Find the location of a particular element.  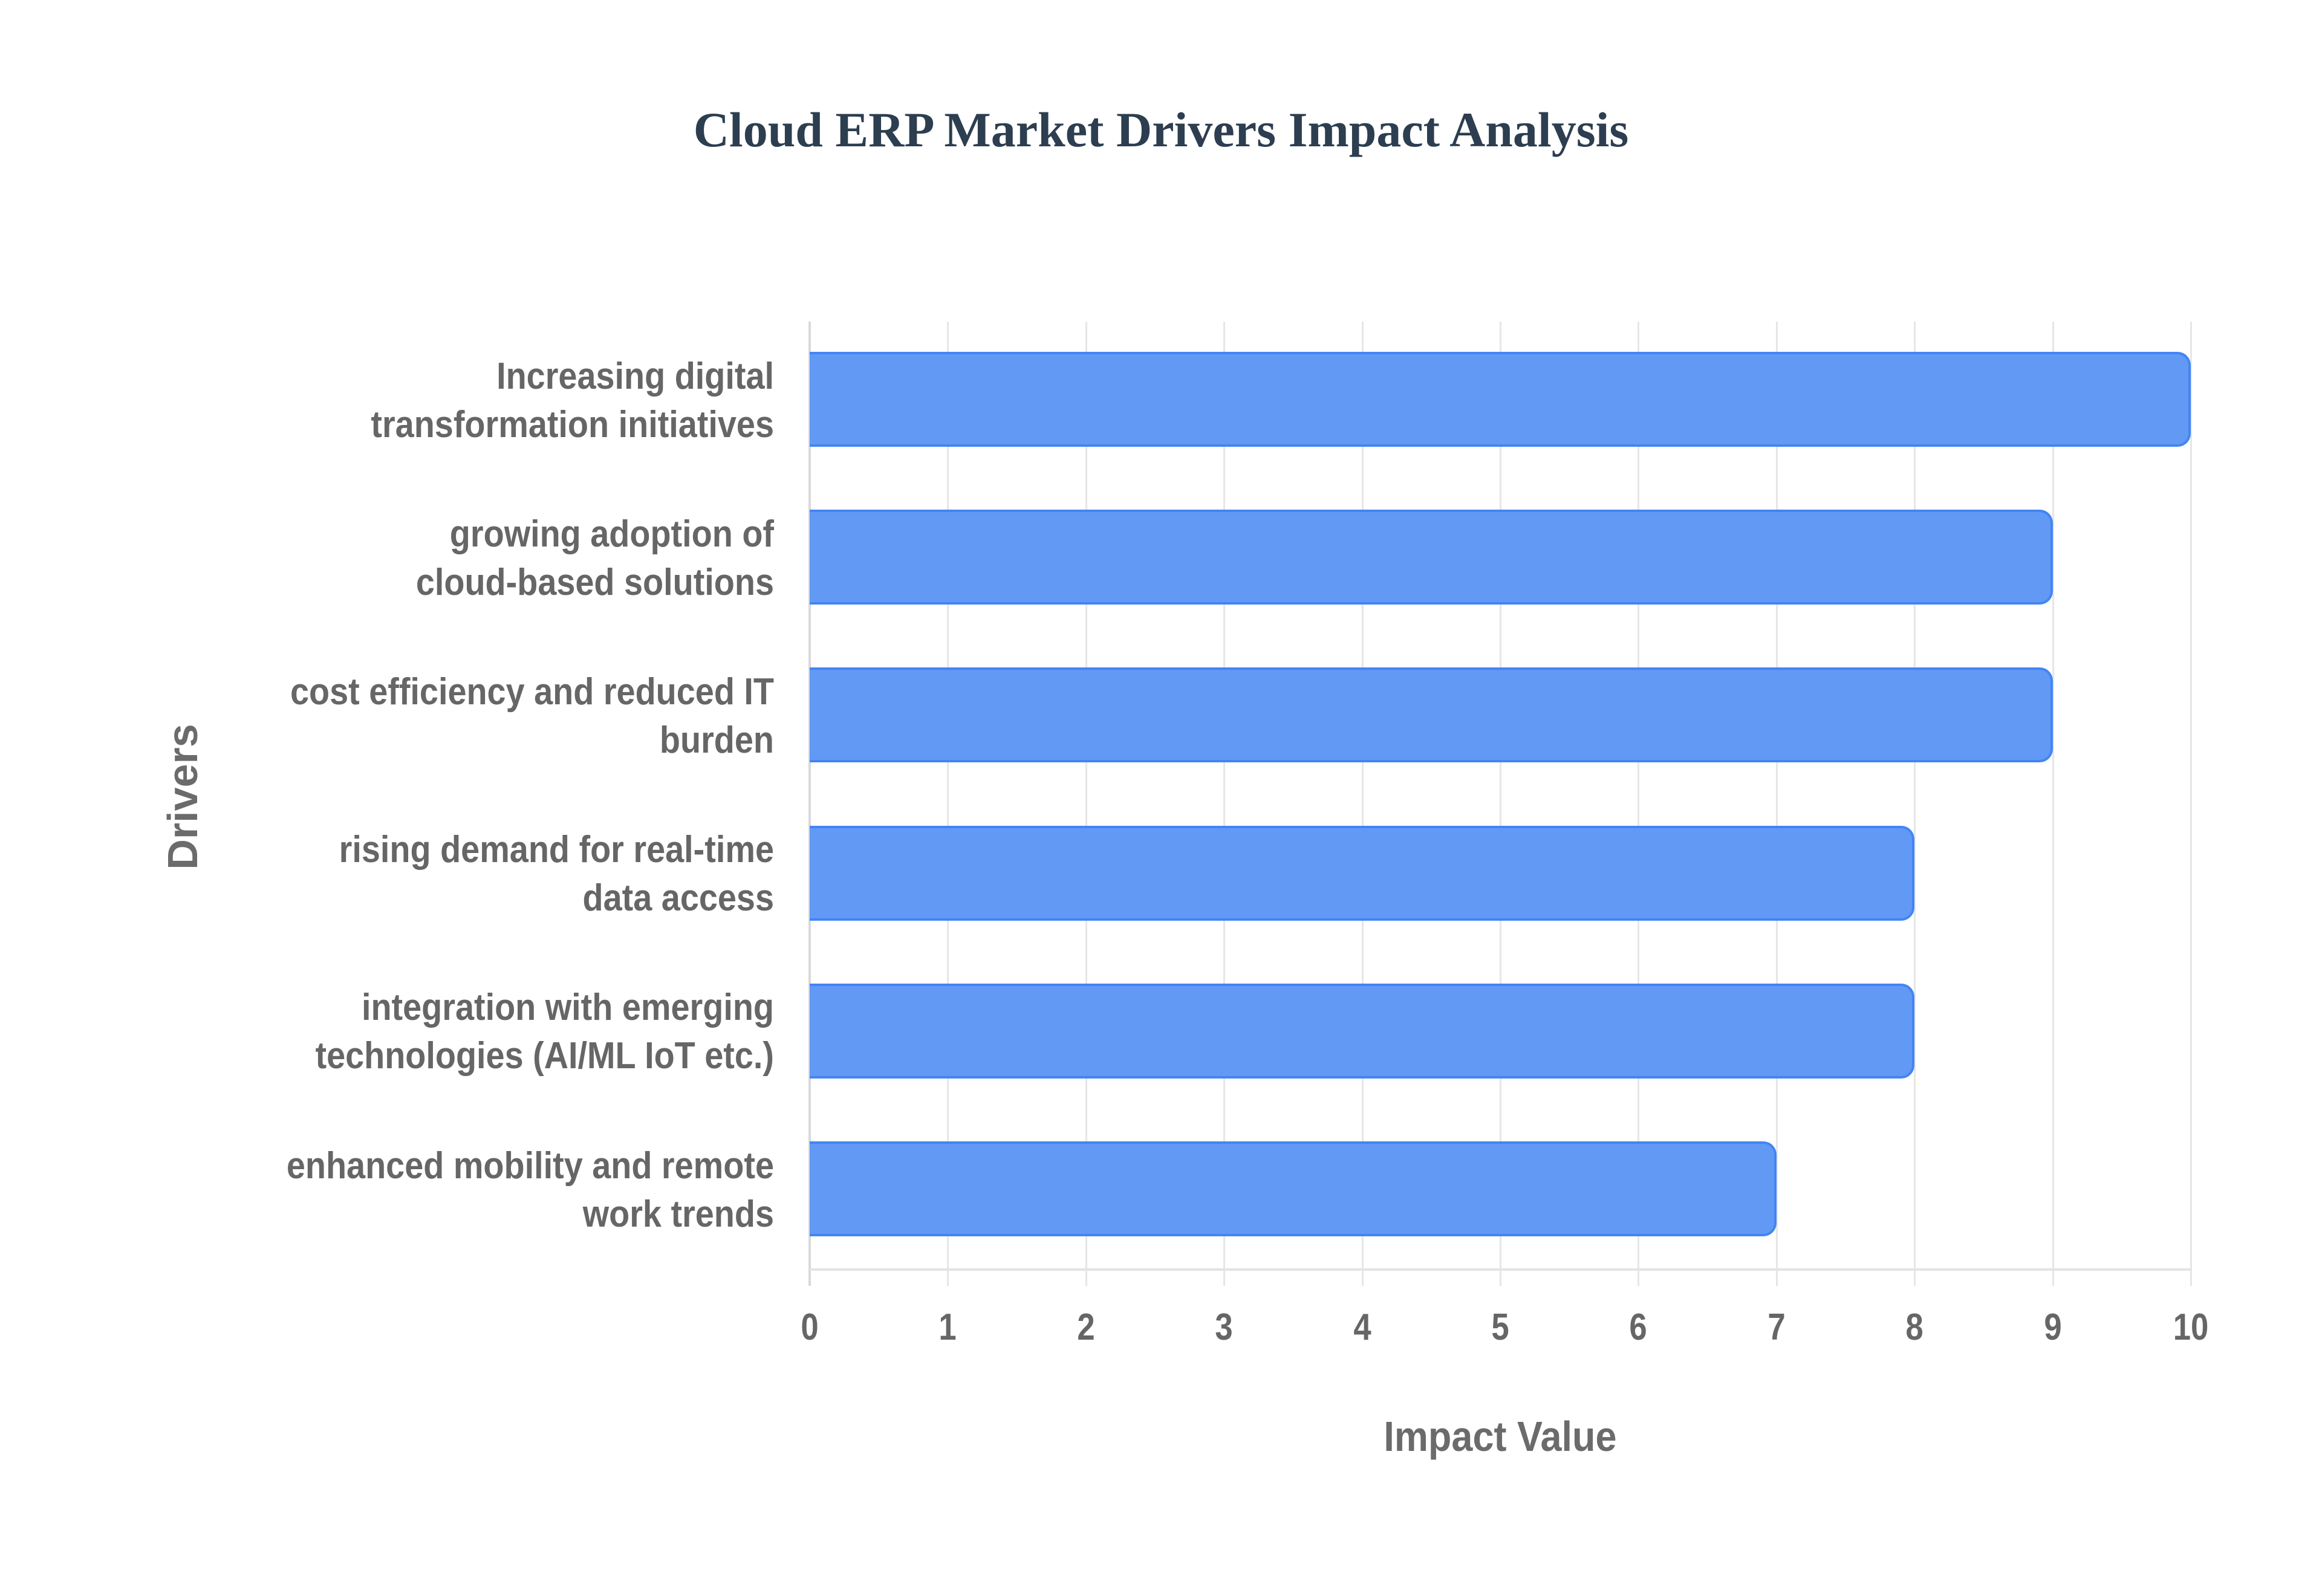

x-tick-label: 6 is located at coordinates (1638, 1327).